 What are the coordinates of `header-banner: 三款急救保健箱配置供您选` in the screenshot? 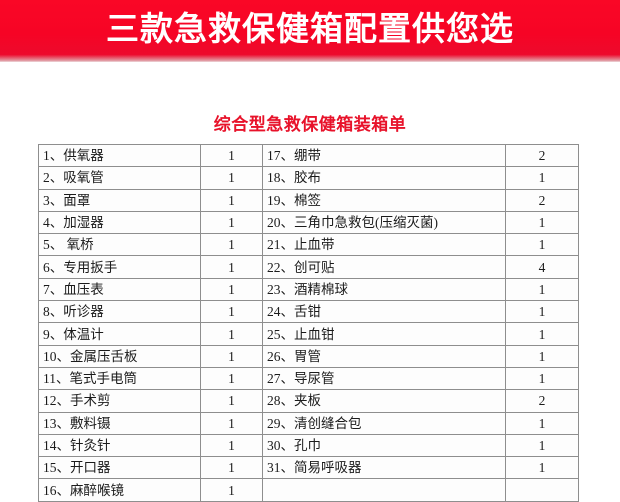 It's located at (310, 31).